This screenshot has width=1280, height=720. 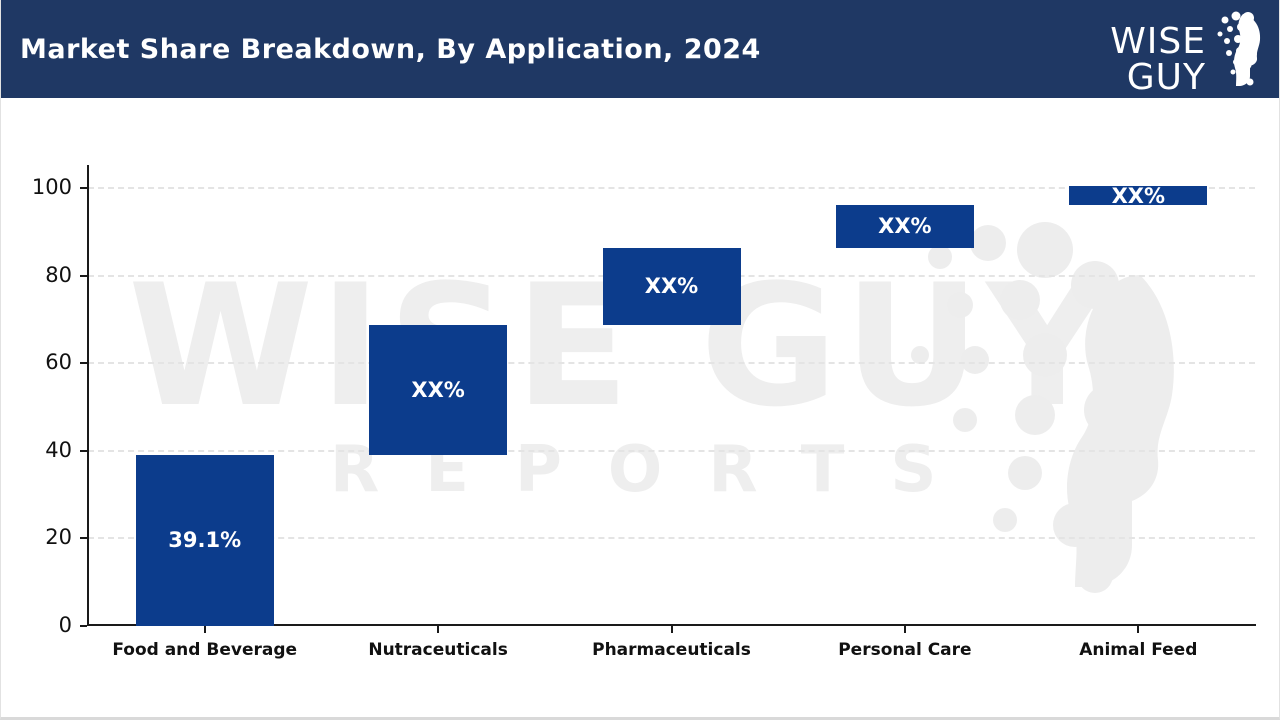 What do you see at coordinates (1158, 59) in the screenshot?
I see `logo-wordmark-line1: WISE GUY` at bounding box center [1158, 59].